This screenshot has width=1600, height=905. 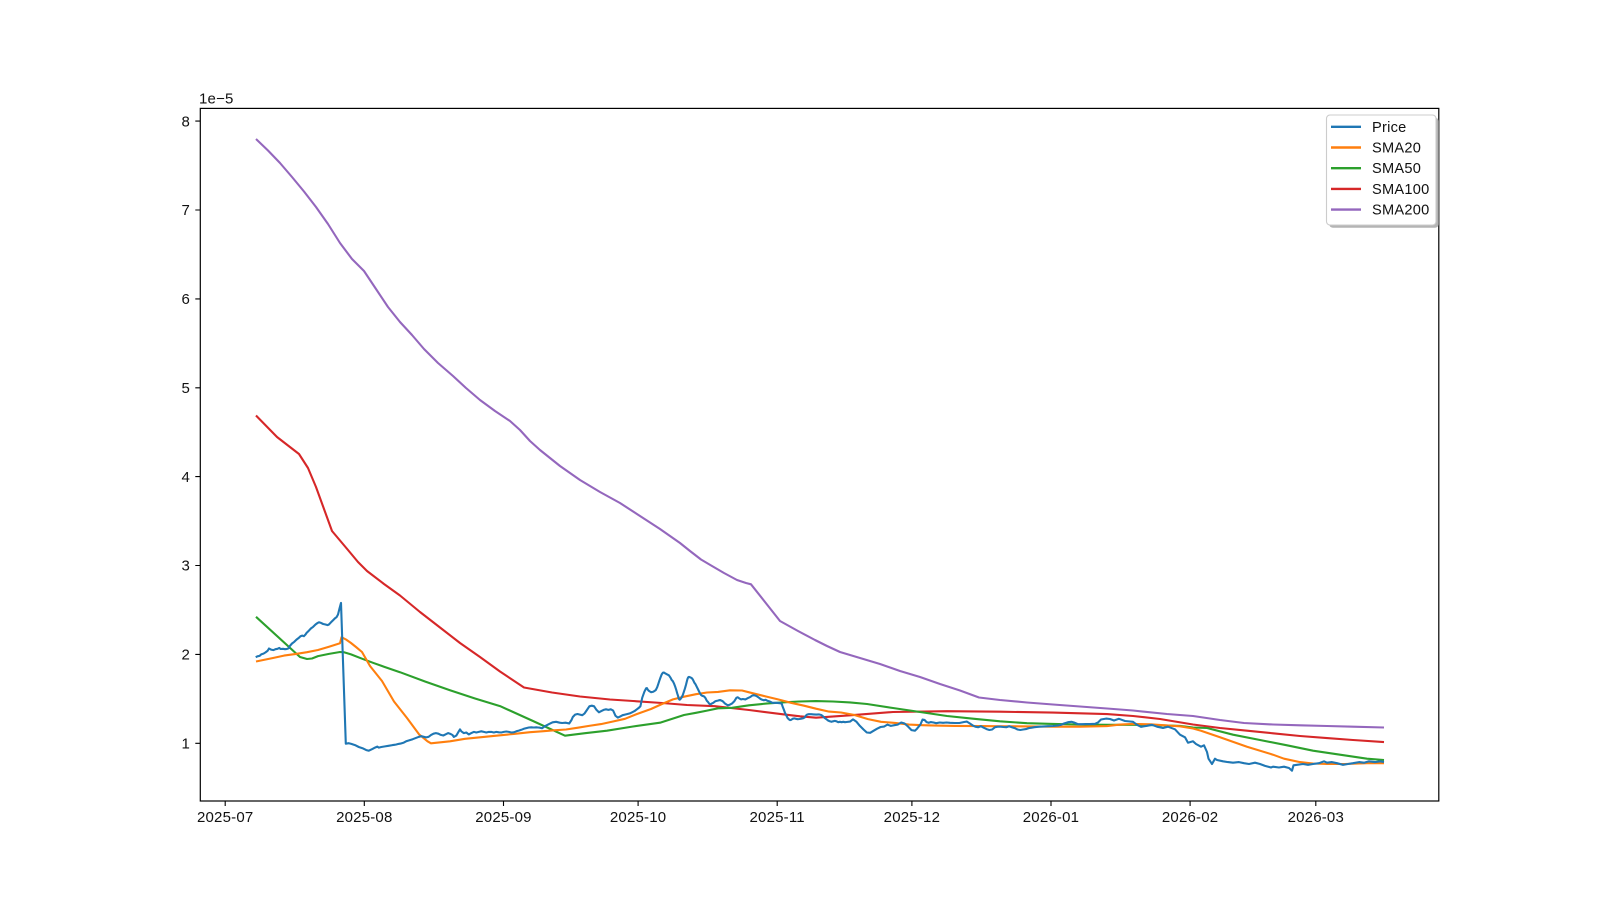 I want to click on svg-text: 2025-07, so click(x=225, y=817).